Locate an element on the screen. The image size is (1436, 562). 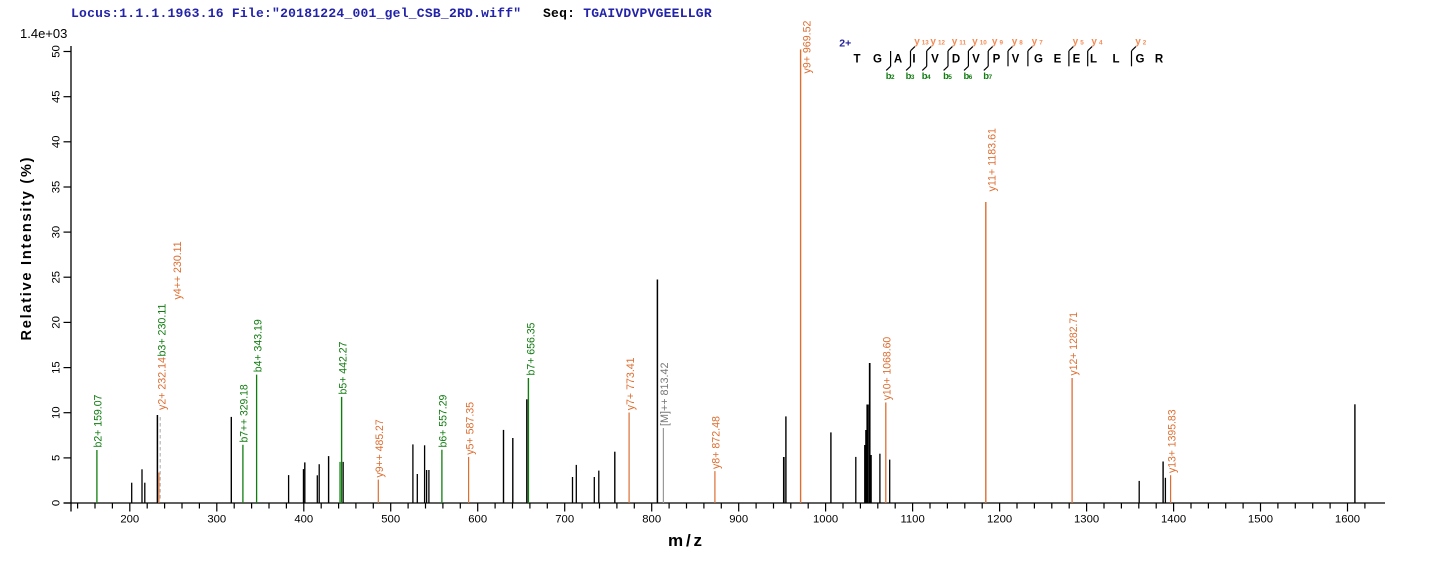
svg-text: [M]++ 813.42 is located at coordinates (665, 395).